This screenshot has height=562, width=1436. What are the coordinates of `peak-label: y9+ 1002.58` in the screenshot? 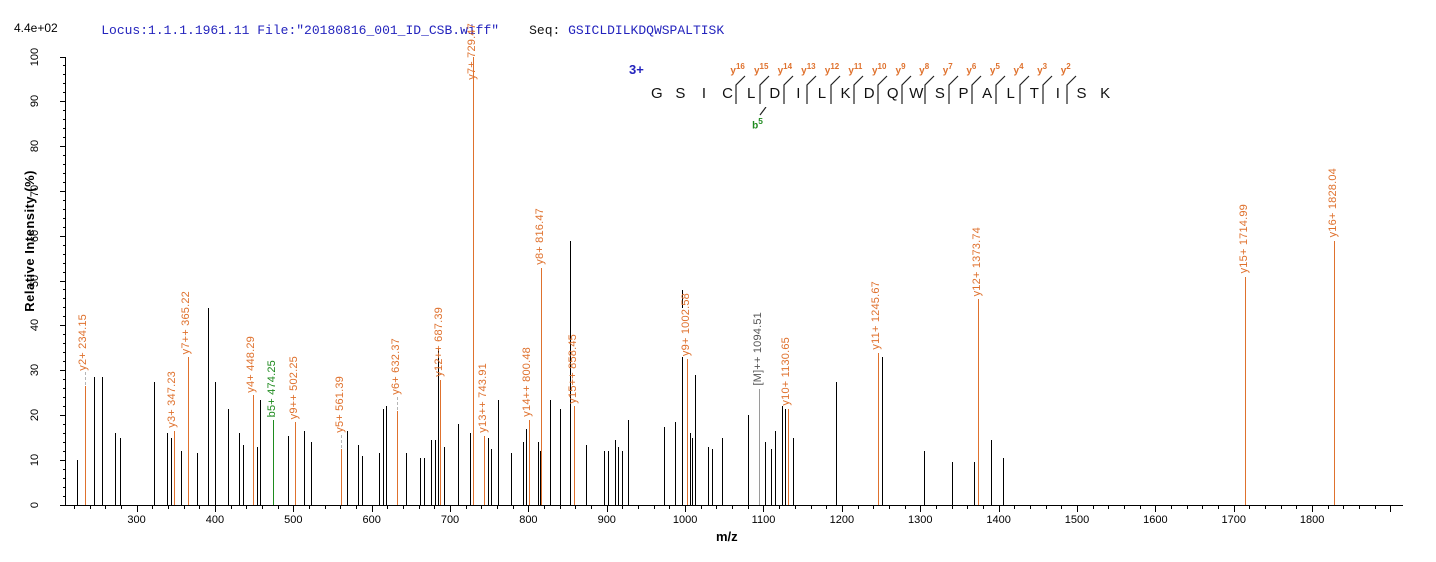 It's located at (685, 325).